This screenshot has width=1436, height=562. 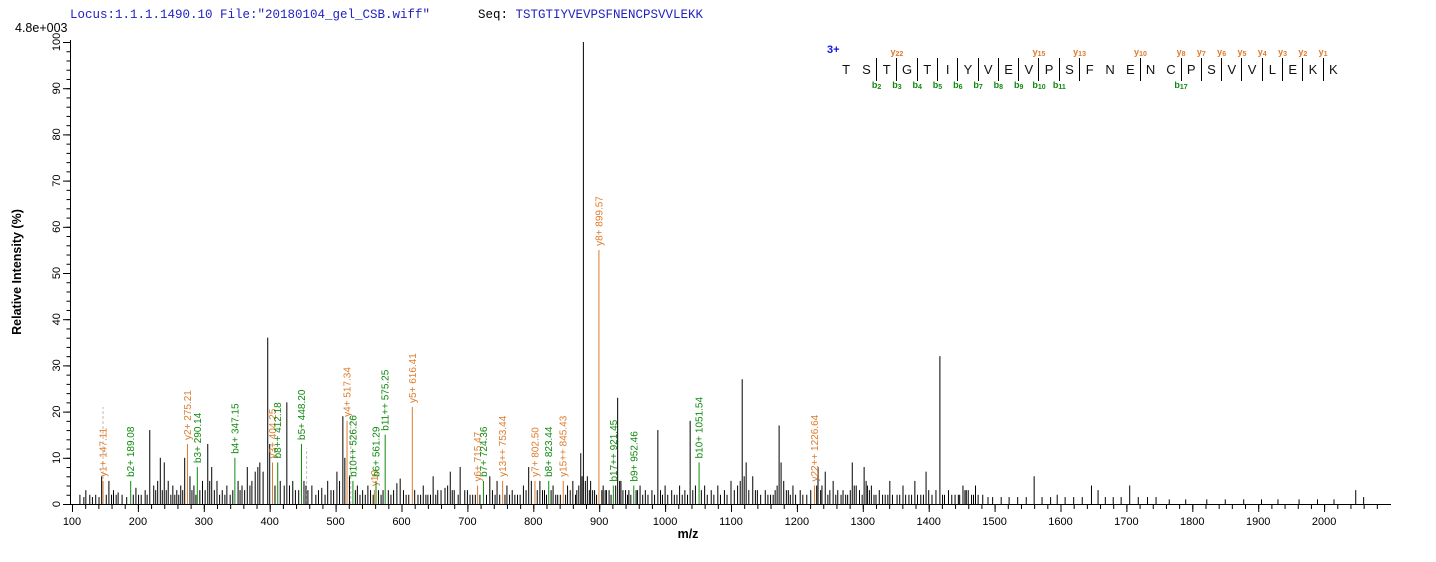 What do you see at coordinates (353, 446) in the screenshot?
I see `b-ion-label: b10++ 526.26` at bounding box center [353, 446].